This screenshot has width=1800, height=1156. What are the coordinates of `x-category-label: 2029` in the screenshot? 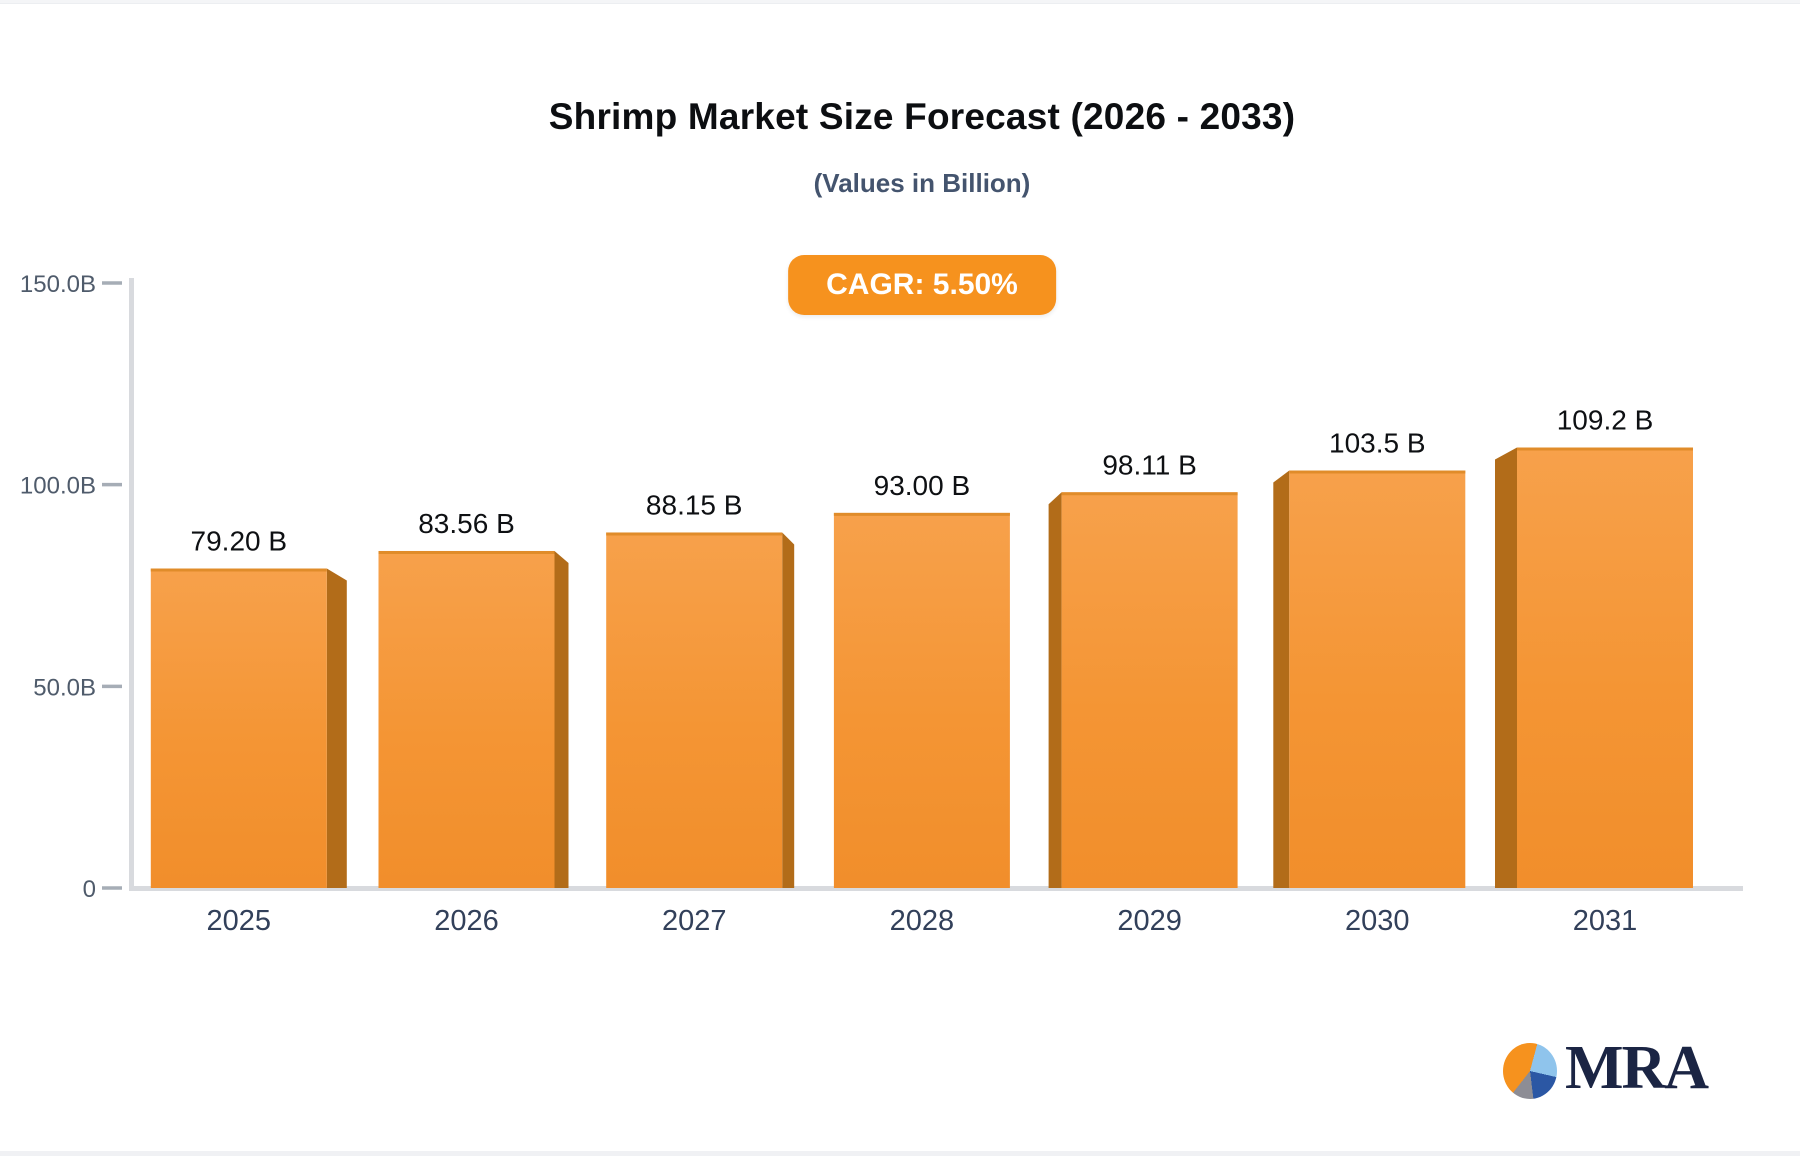 It's located at (1149, 921).